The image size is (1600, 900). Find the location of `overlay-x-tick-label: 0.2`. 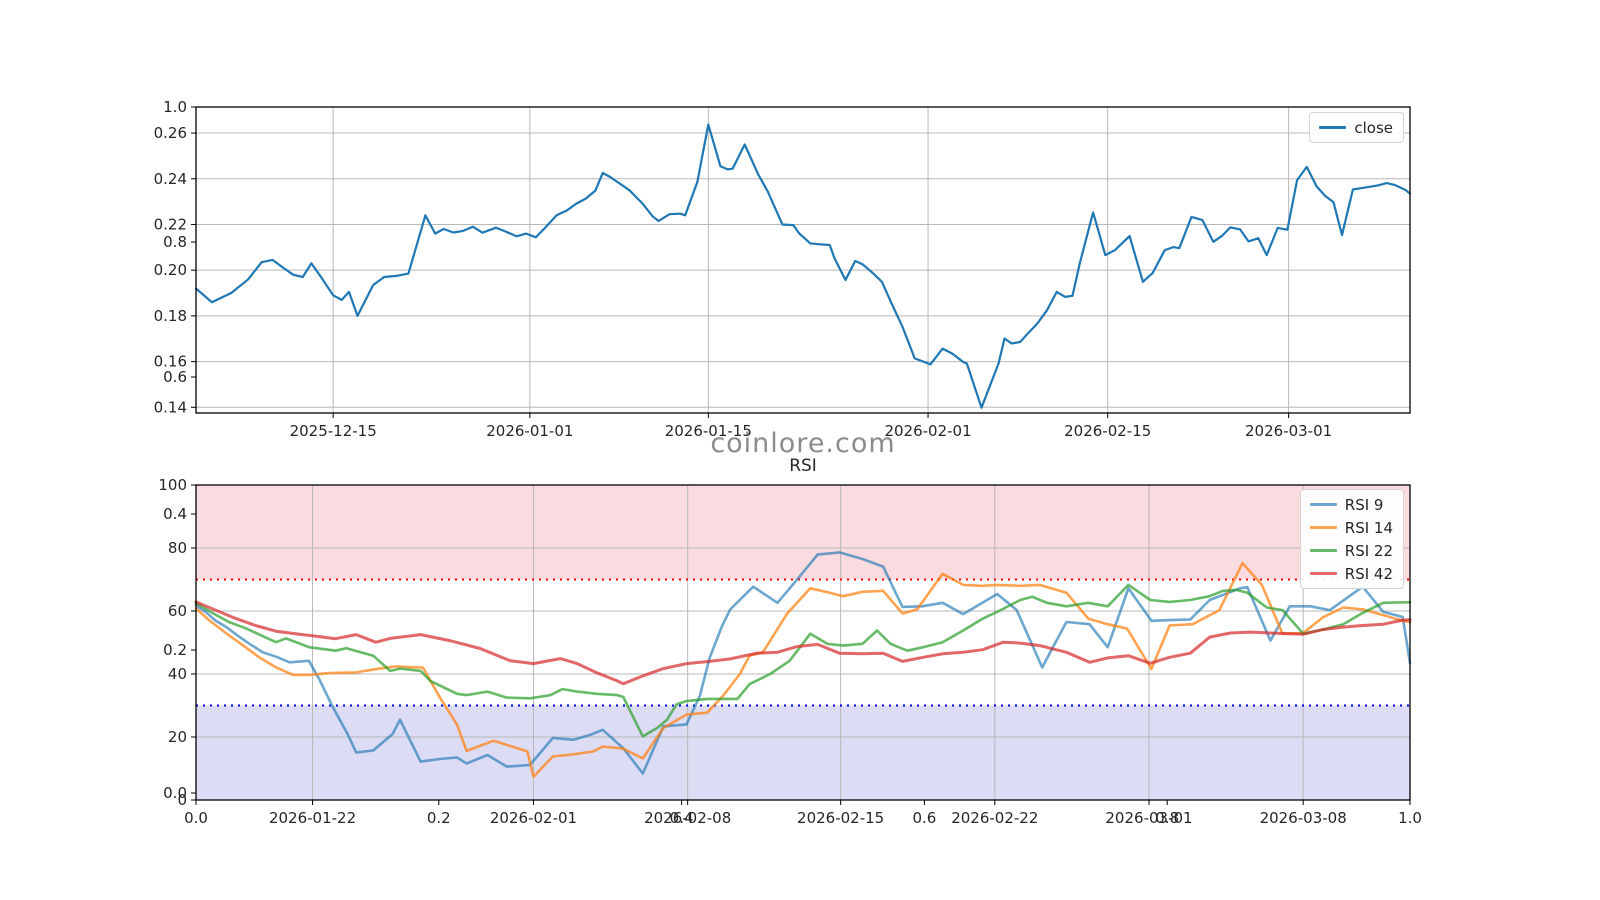

overlay-x-tick-label: 0.2 is located at coordinates (439, 818).